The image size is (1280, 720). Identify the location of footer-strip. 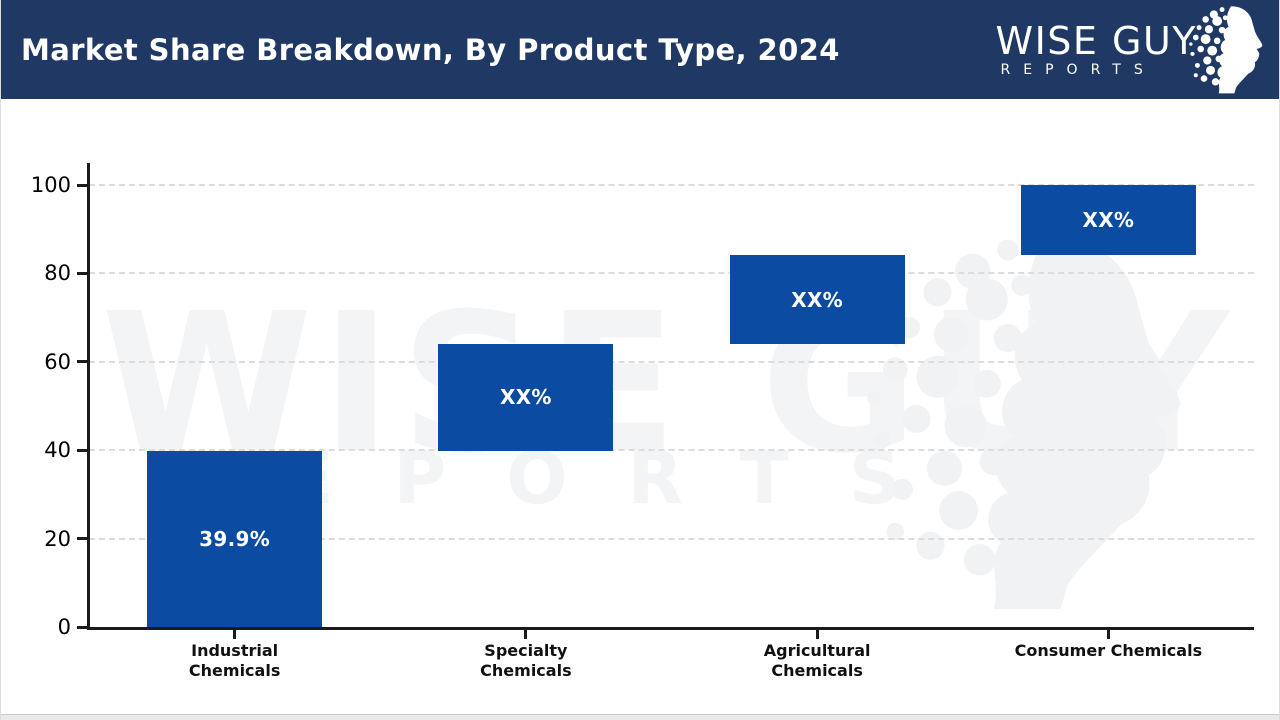
(640, 717).